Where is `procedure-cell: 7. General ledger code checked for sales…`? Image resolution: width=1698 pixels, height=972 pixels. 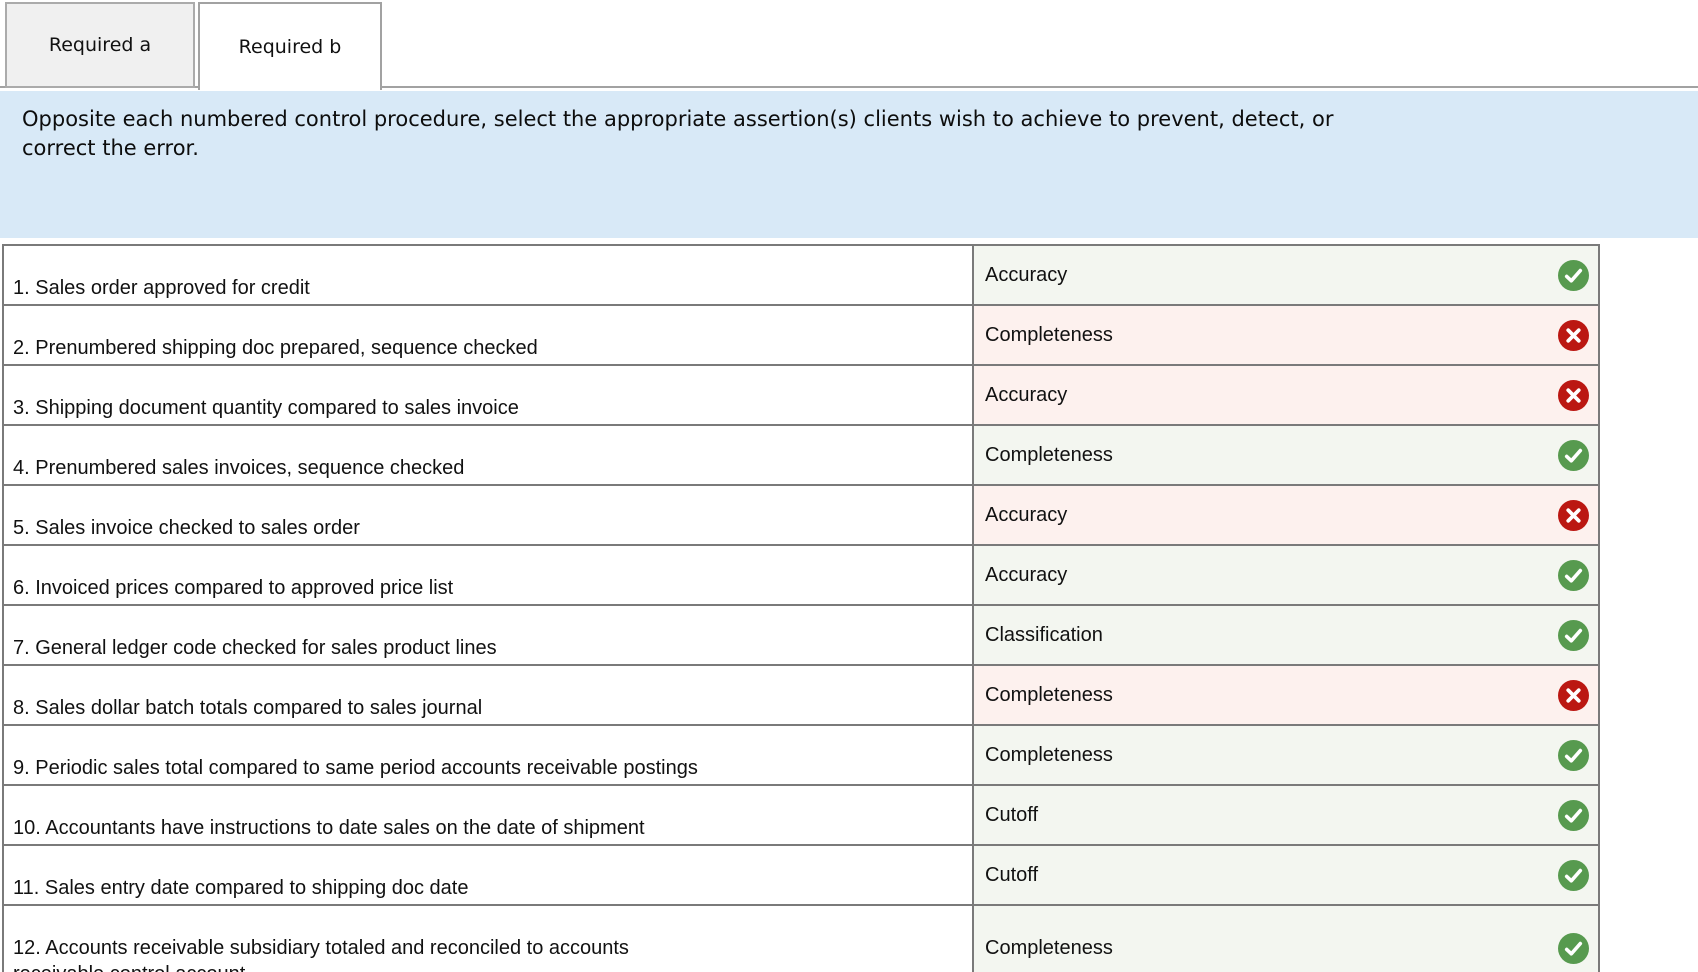
procedure-cell: 7. General ledger code checked for sales… is located at coordinates (488, 635).